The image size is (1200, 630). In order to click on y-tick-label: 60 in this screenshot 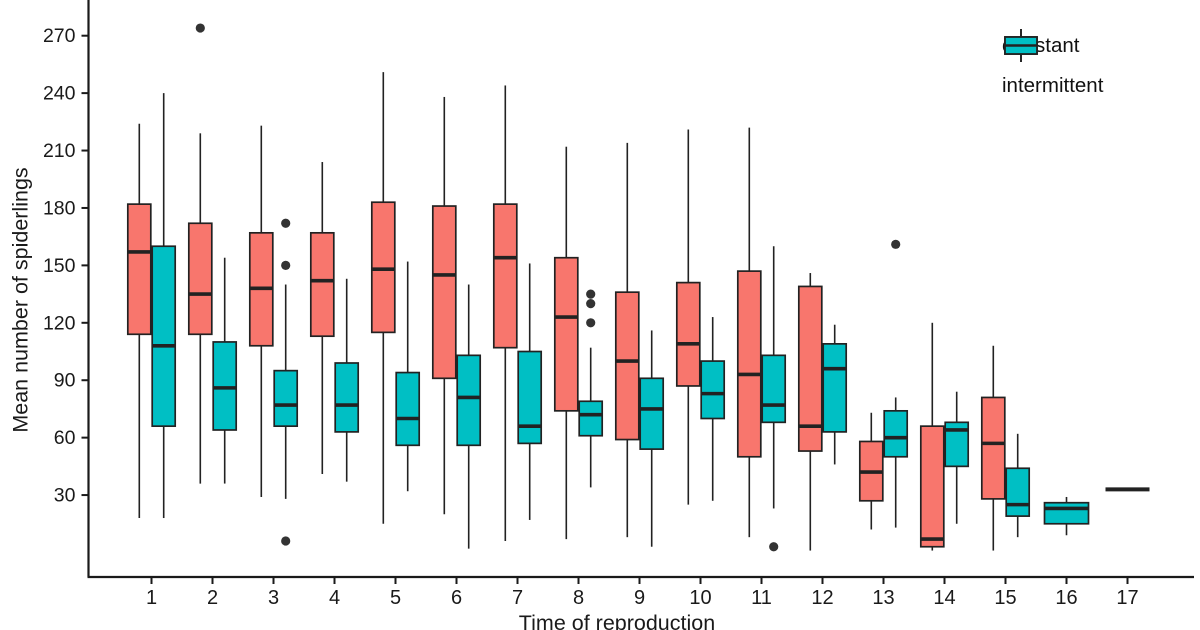, I will do `click(65, 438)`.